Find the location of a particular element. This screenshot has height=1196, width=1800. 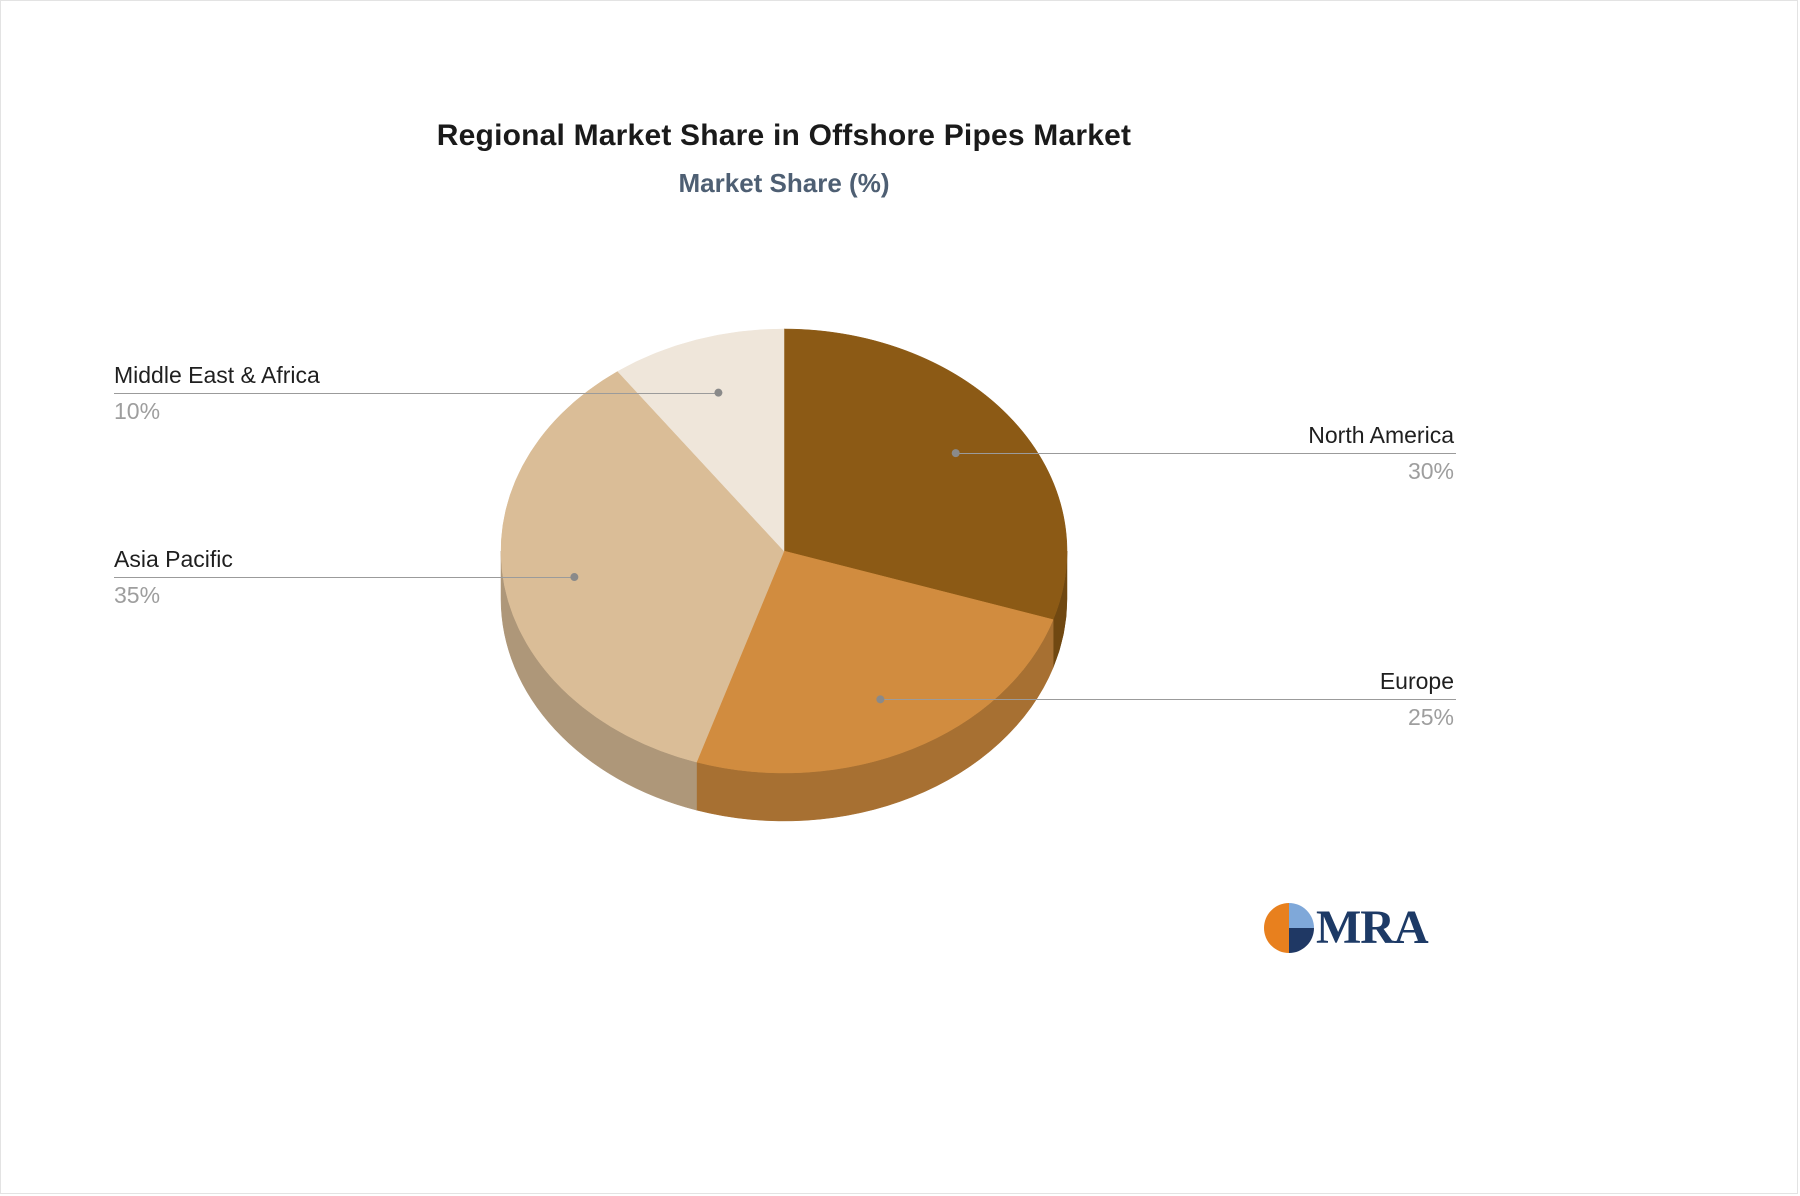

label-europe: Europe 25% is located at coordinates (1417, 699).